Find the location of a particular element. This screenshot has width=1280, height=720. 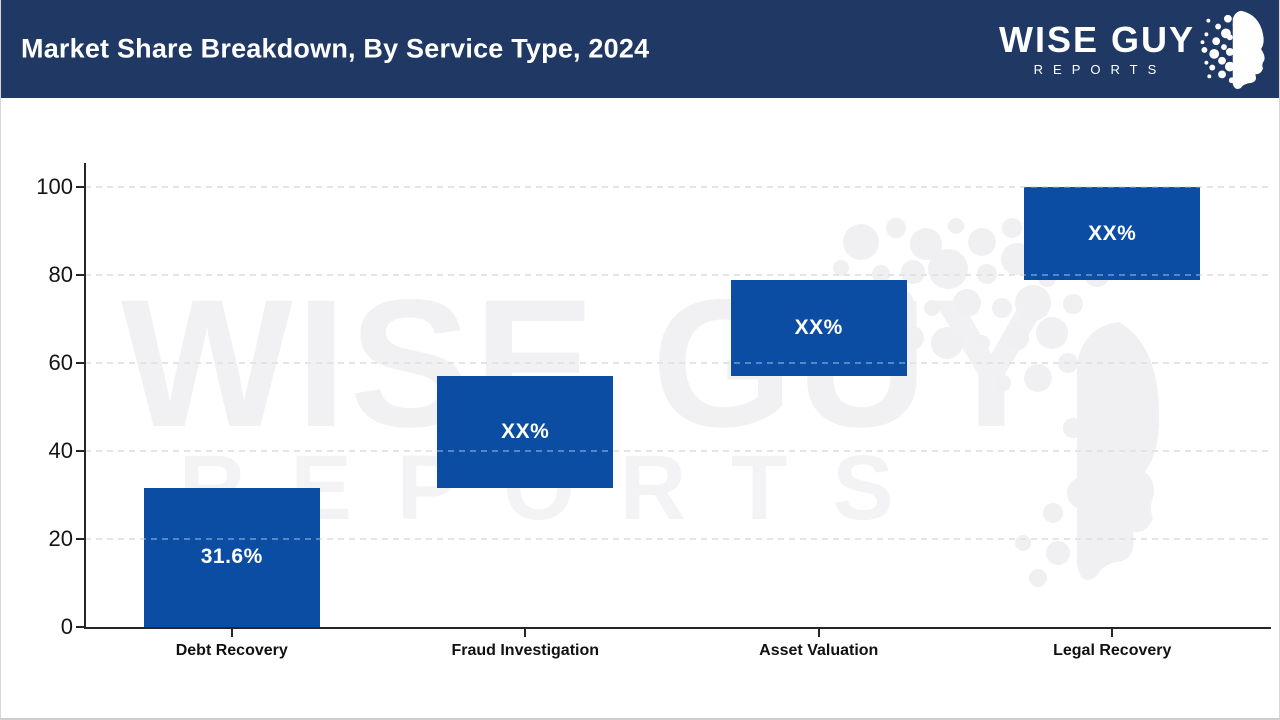

y-axis-tick-label-20: 20 is located at coordinates (60, 538).